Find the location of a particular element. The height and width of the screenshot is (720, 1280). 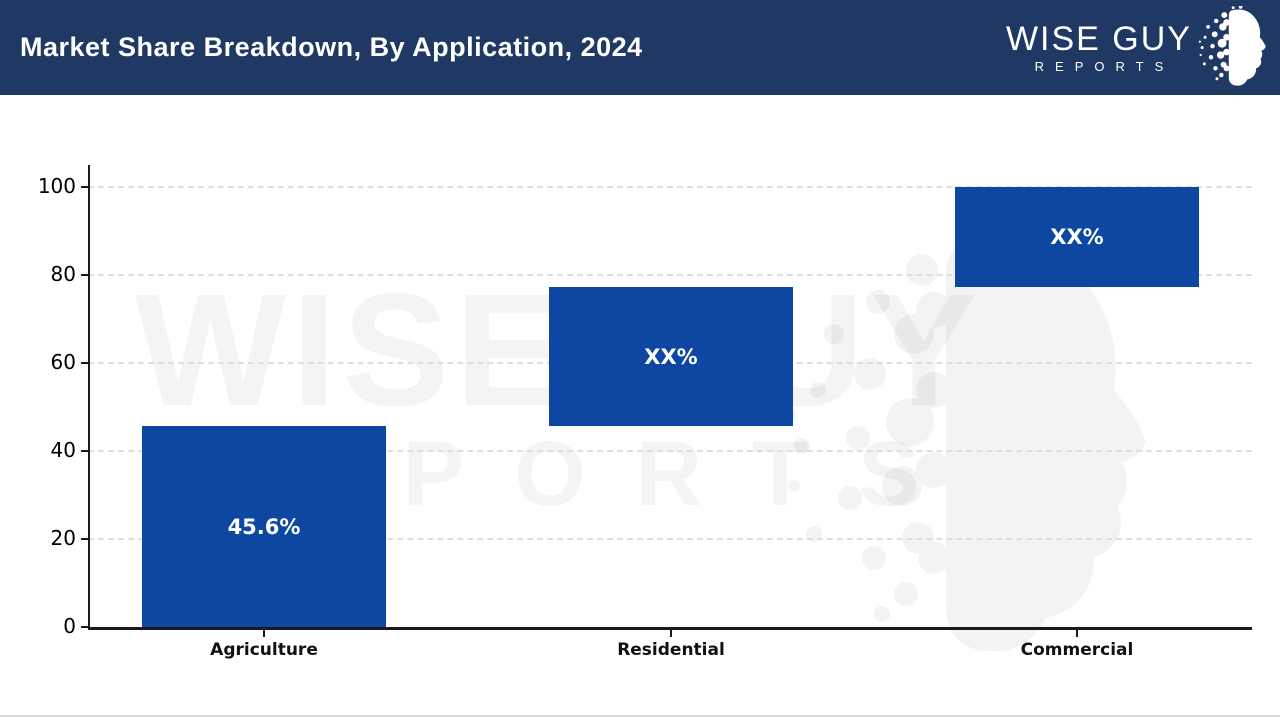

y-tick-label-0: 0 is located at coordinates (69, 626).